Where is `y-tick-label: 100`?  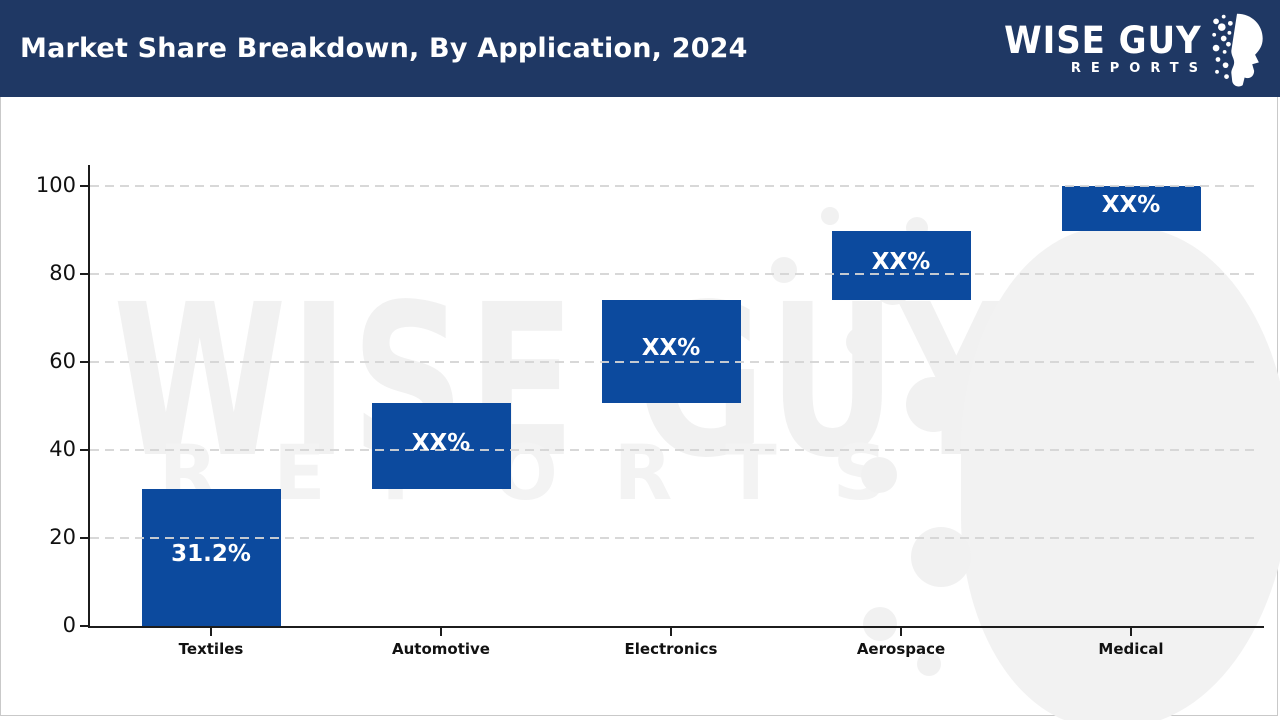
y-tick-label: 100 is located at coordinates (55, 185).